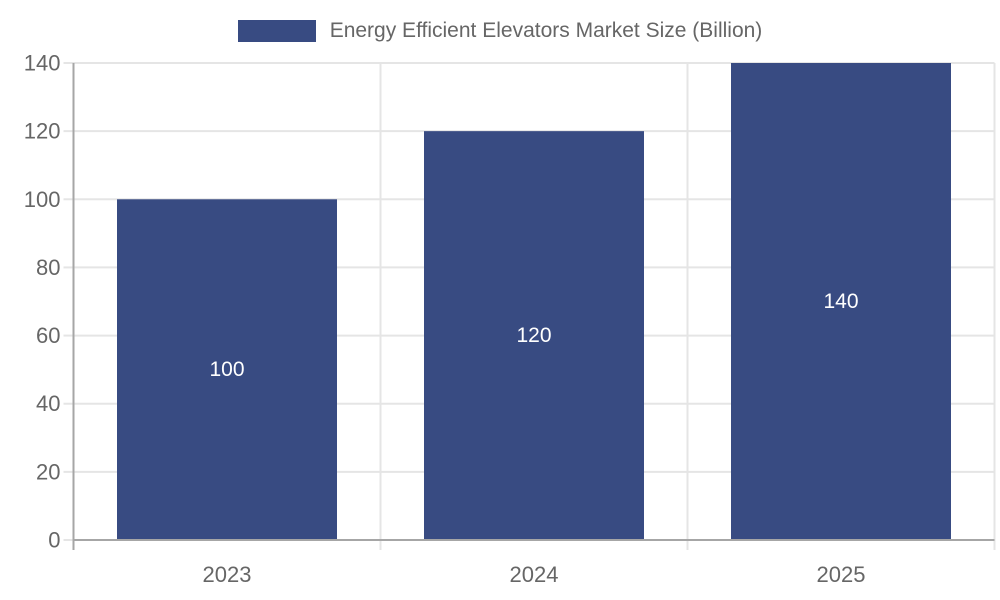  What do you see at coordinates (42, 63) in the screenshot?
I see `y-tick-label: 140` at bounding box center [42, 63].